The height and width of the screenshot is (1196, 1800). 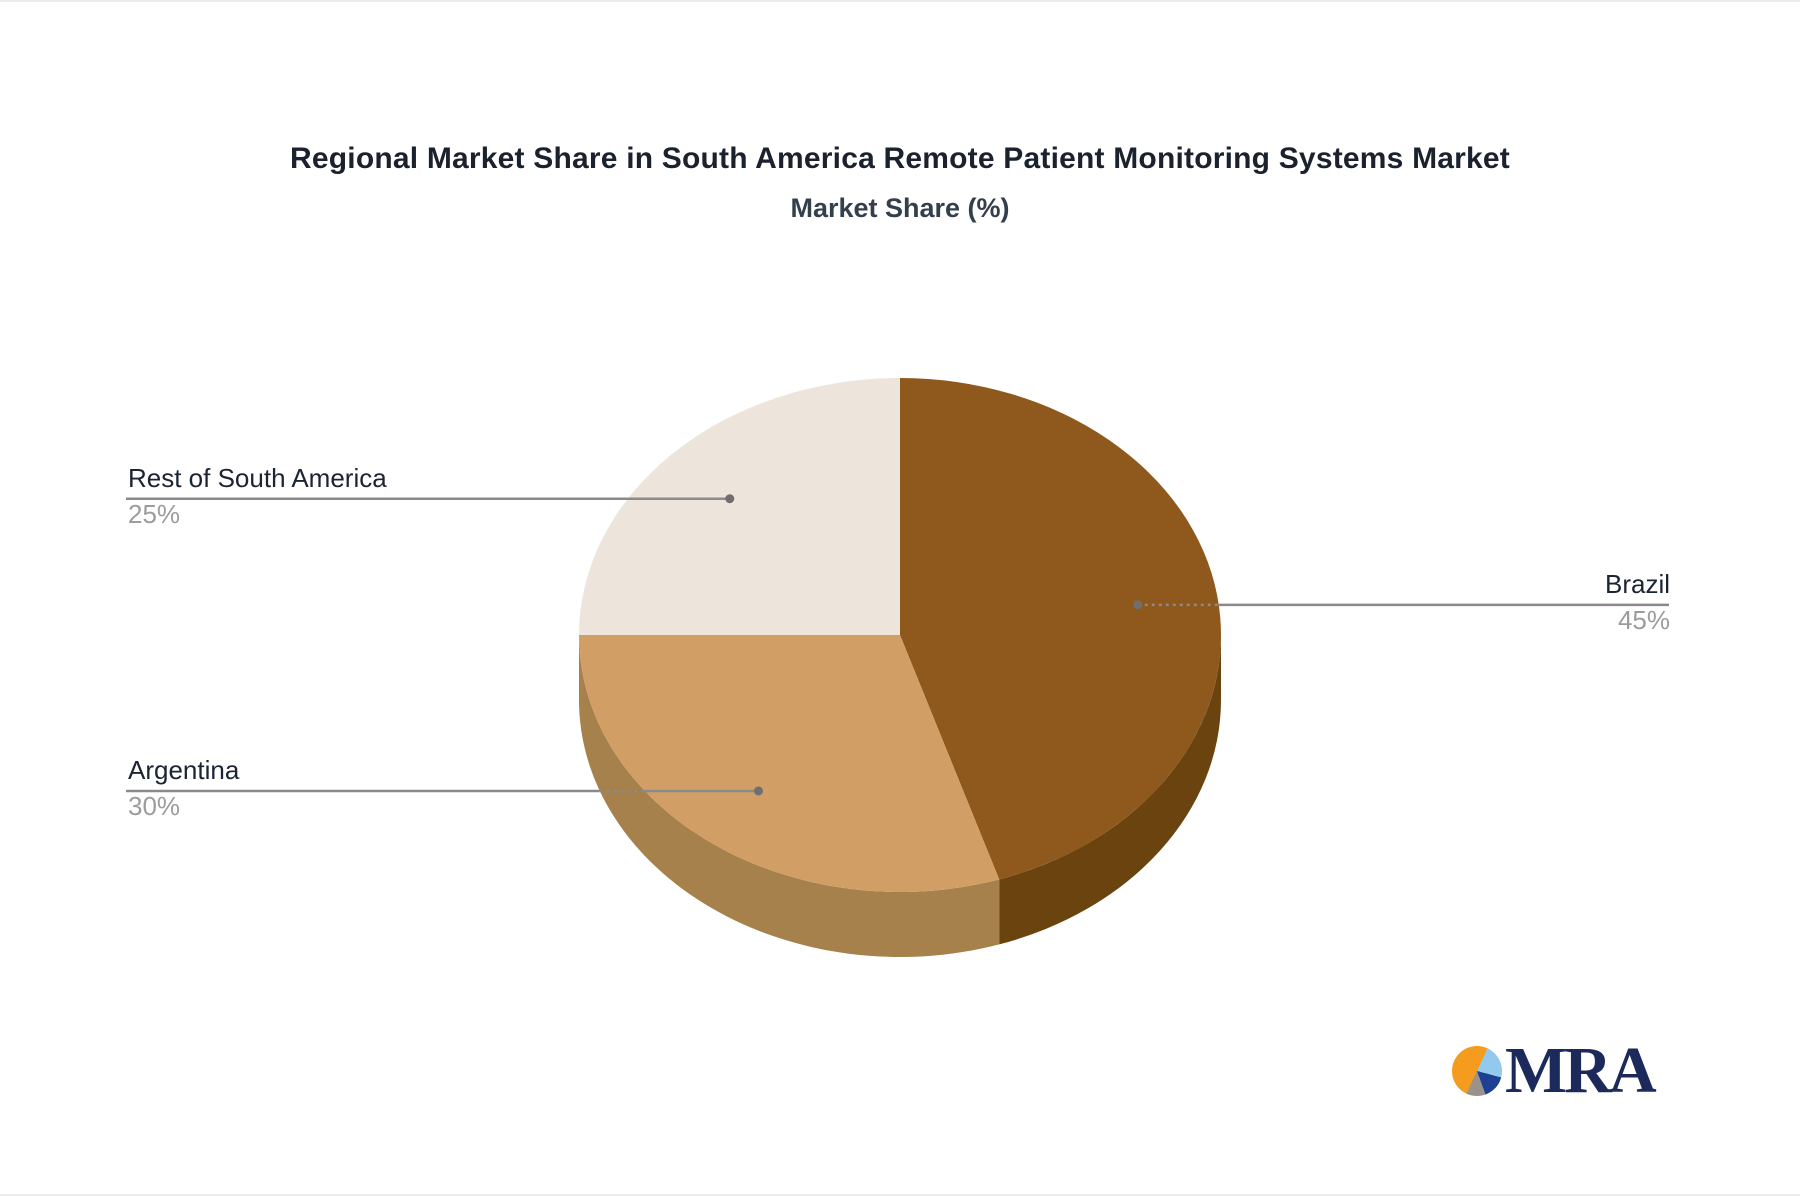 What do you see at coordinates (184, 770) in the screenshot?
I see `slice-name: Argentina` at bounding box center [184, 770].